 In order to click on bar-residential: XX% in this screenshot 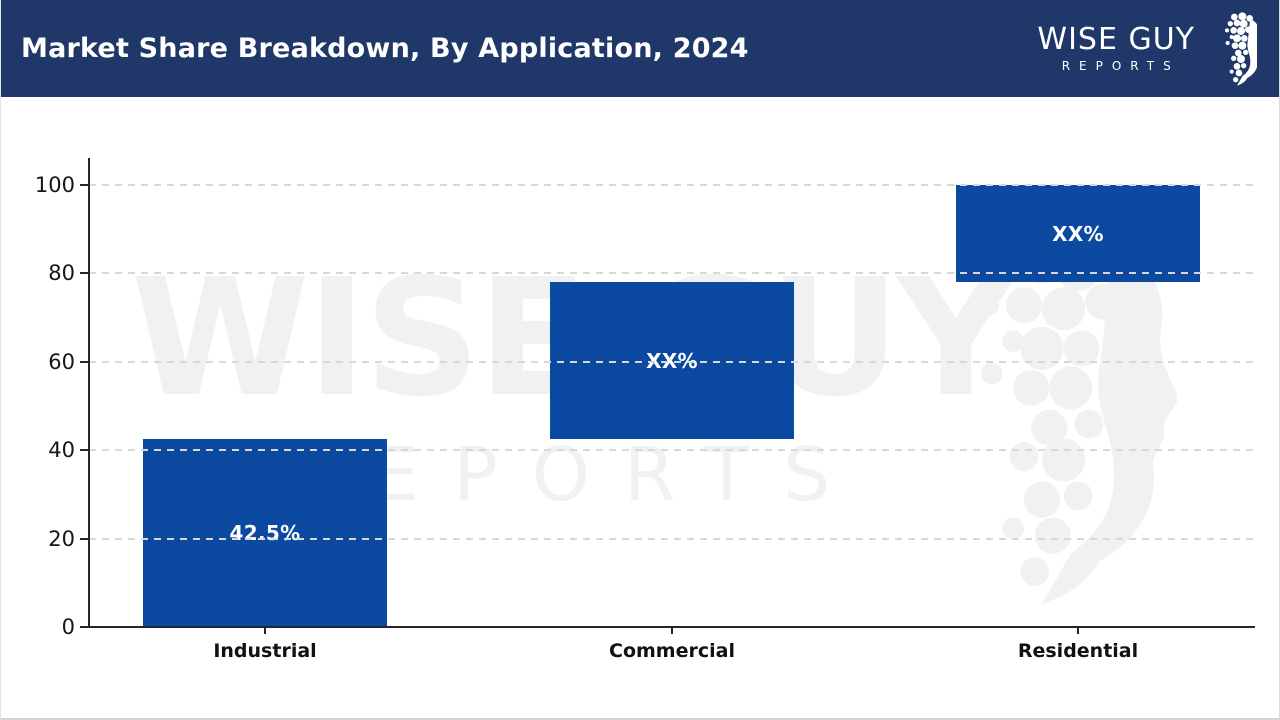, I will do `click(1078, 234)`.